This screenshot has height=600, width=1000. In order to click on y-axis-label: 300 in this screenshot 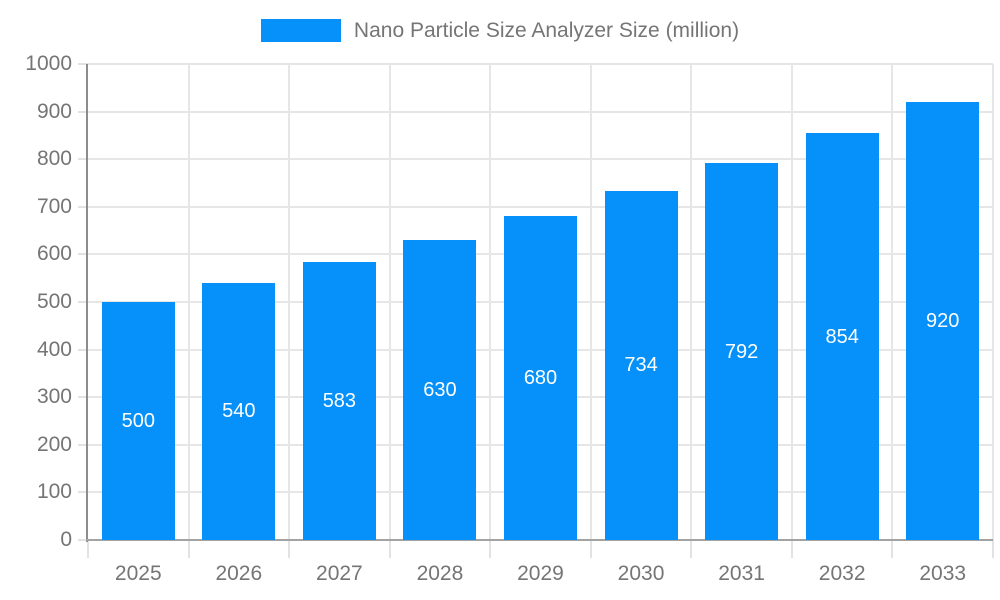, I will do `click(54, 397)`.